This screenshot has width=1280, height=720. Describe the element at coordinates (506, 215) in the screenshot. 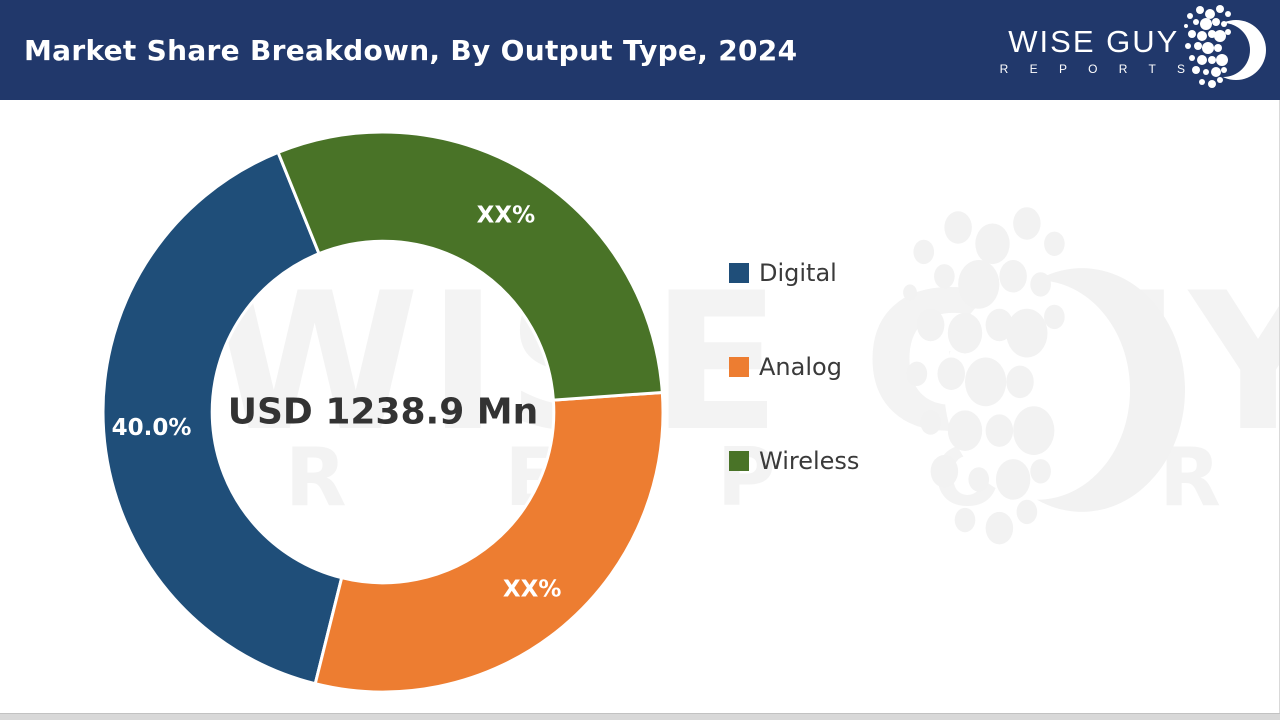

I see `slice-label-wireless: XX%` at that location.